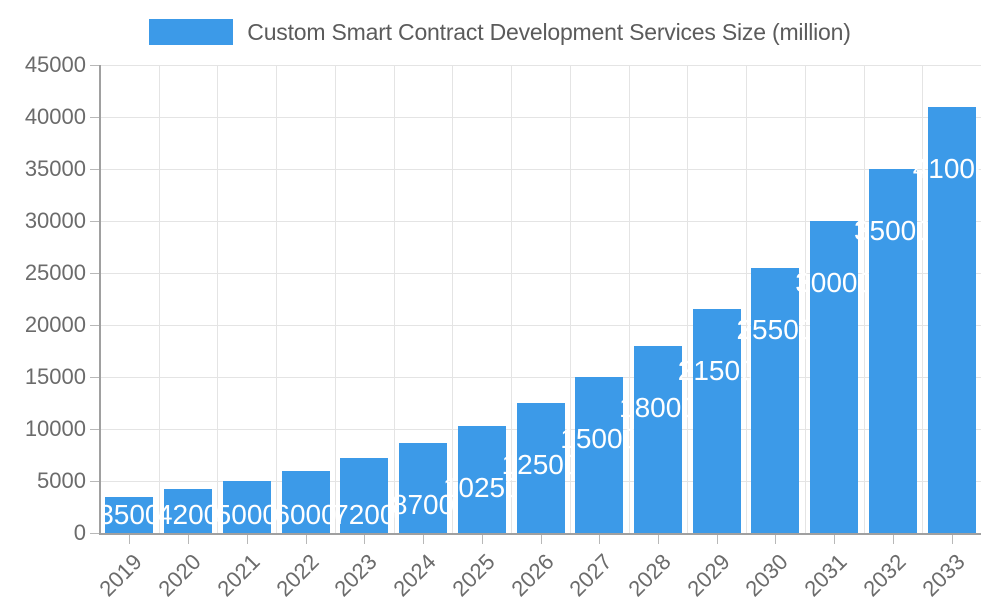 The height and width of the screenshot is (602, 1000). What do you see at coordinates (55, 272) in the screenshot?
I see `y-axis-tick-label: 25000` at bounding box center [55, 272].